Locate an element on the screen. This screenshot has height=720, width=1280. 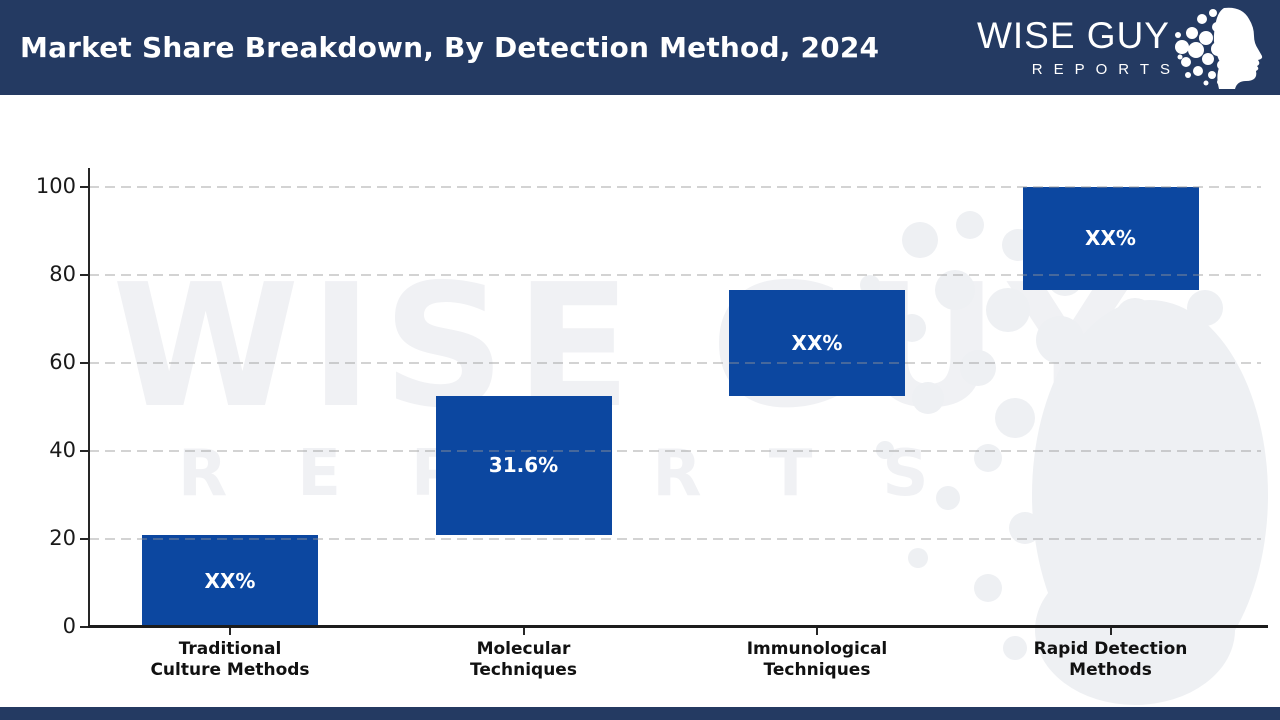
y-tick-label: 0 is located at coordinates (69, 626).